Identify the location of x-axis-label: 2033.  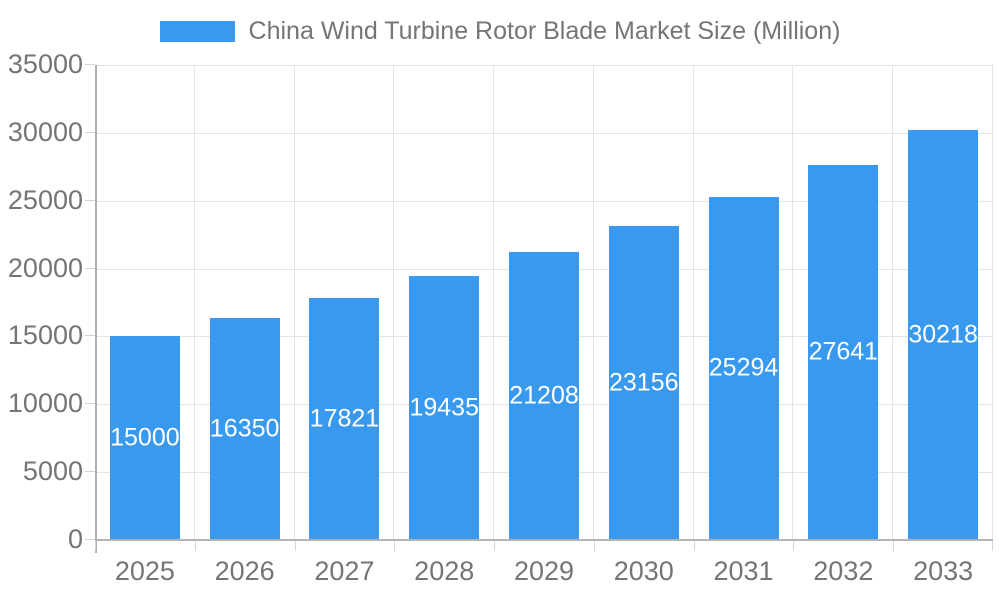
(943, 571).